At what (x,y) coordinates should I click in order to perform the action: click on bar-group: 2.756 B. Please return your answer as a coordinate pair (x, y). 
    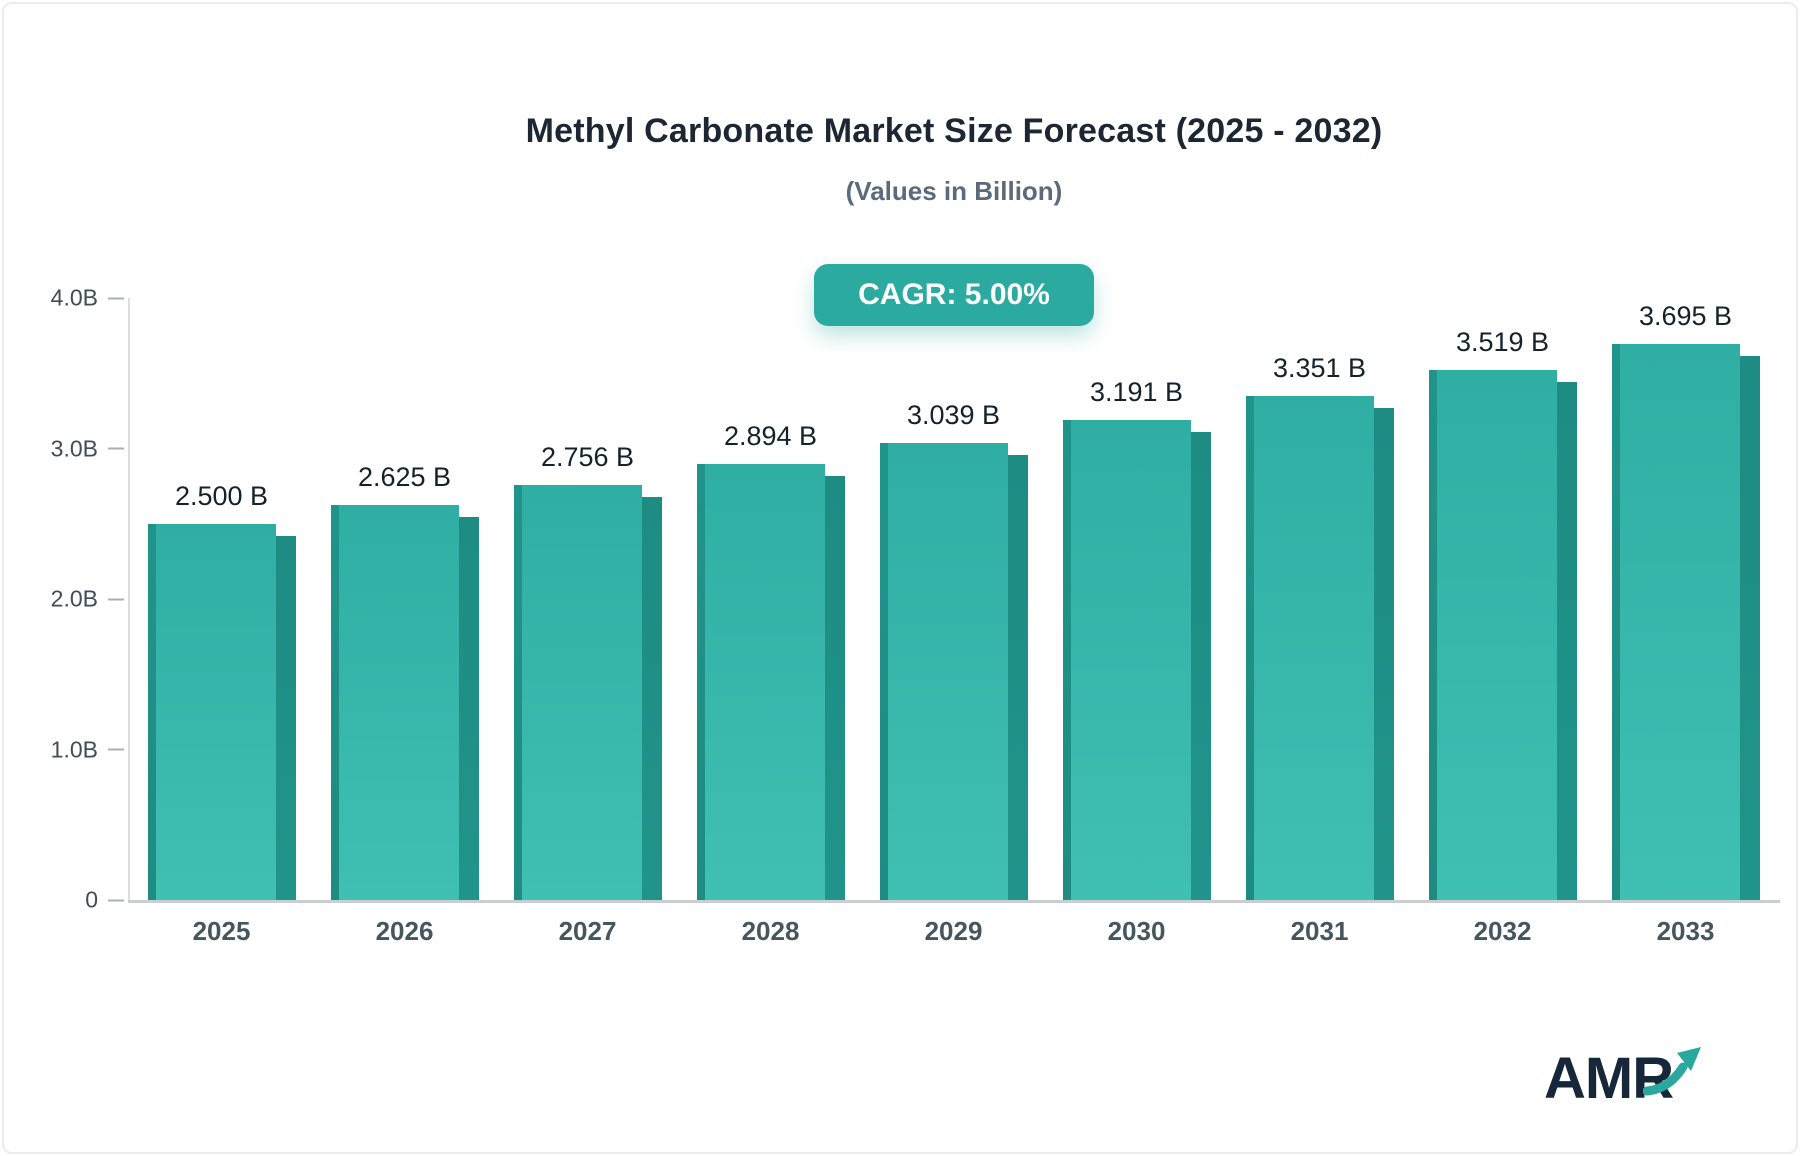
    Looking at the image, I should click on (587, 599).